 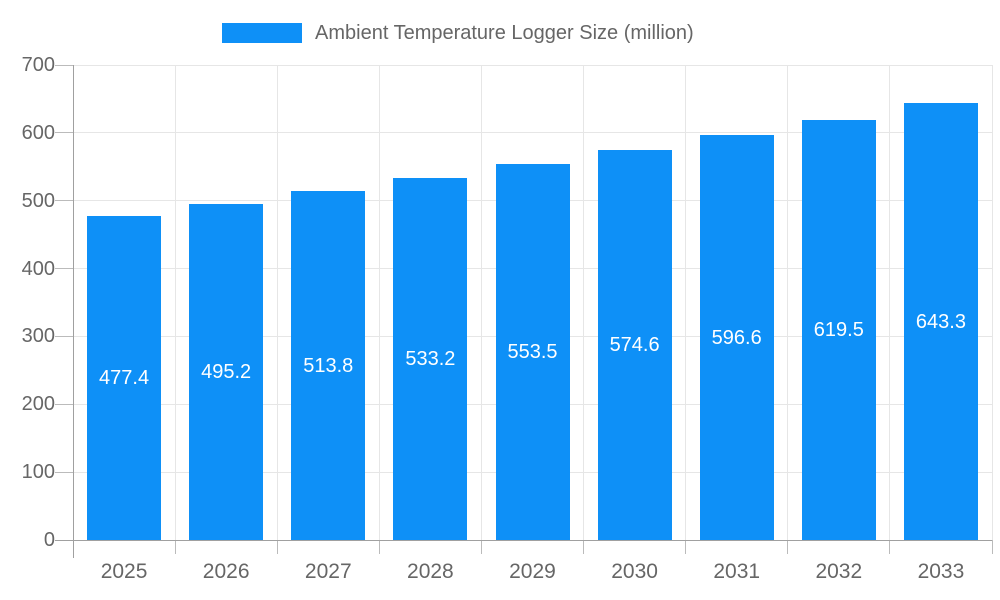 What do you see at coordinates (38, 200) in the screenshot?
I see `y-axis-tick-label: 500` at bounding box center [38, 200].